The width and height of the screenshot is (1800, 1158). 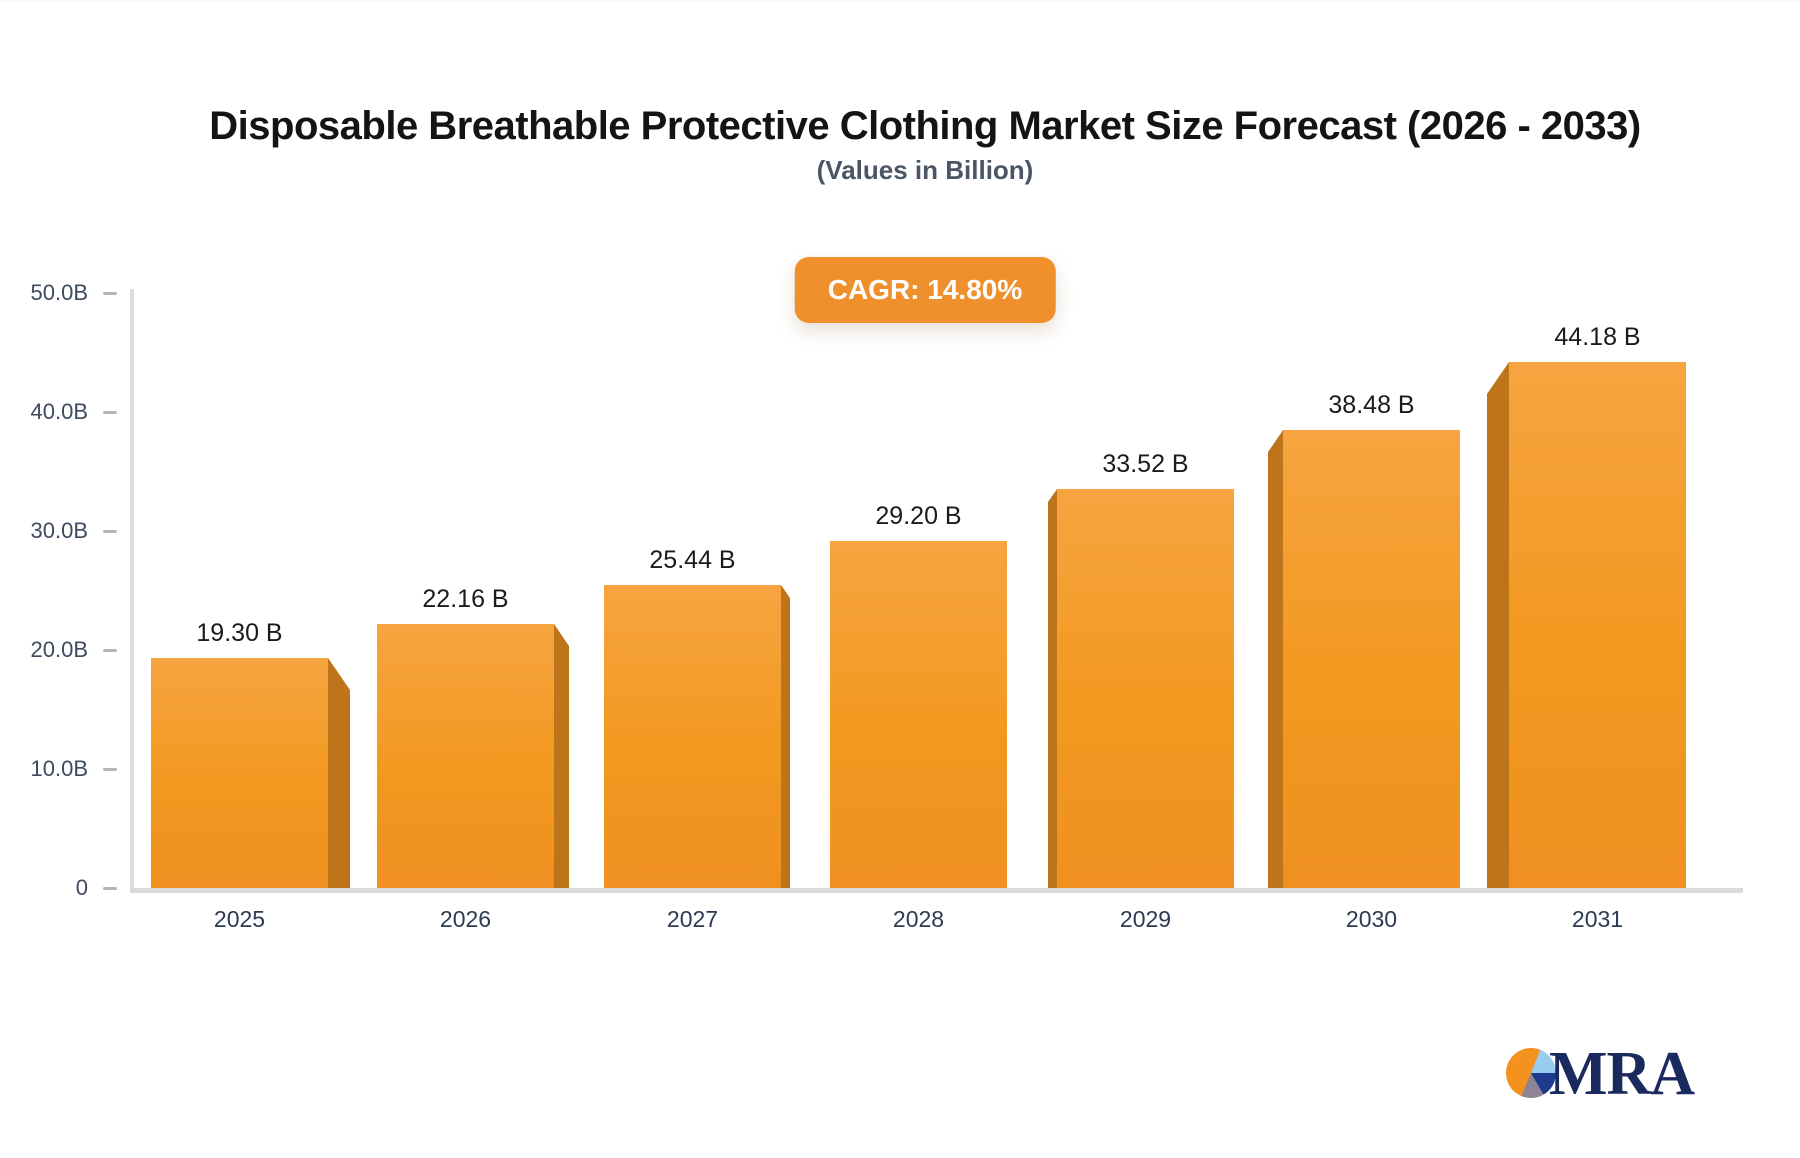 What do you see at coordinates (132, 591) in the screenshot?
I see `y-axis-line` at bounding box center [132, 591].